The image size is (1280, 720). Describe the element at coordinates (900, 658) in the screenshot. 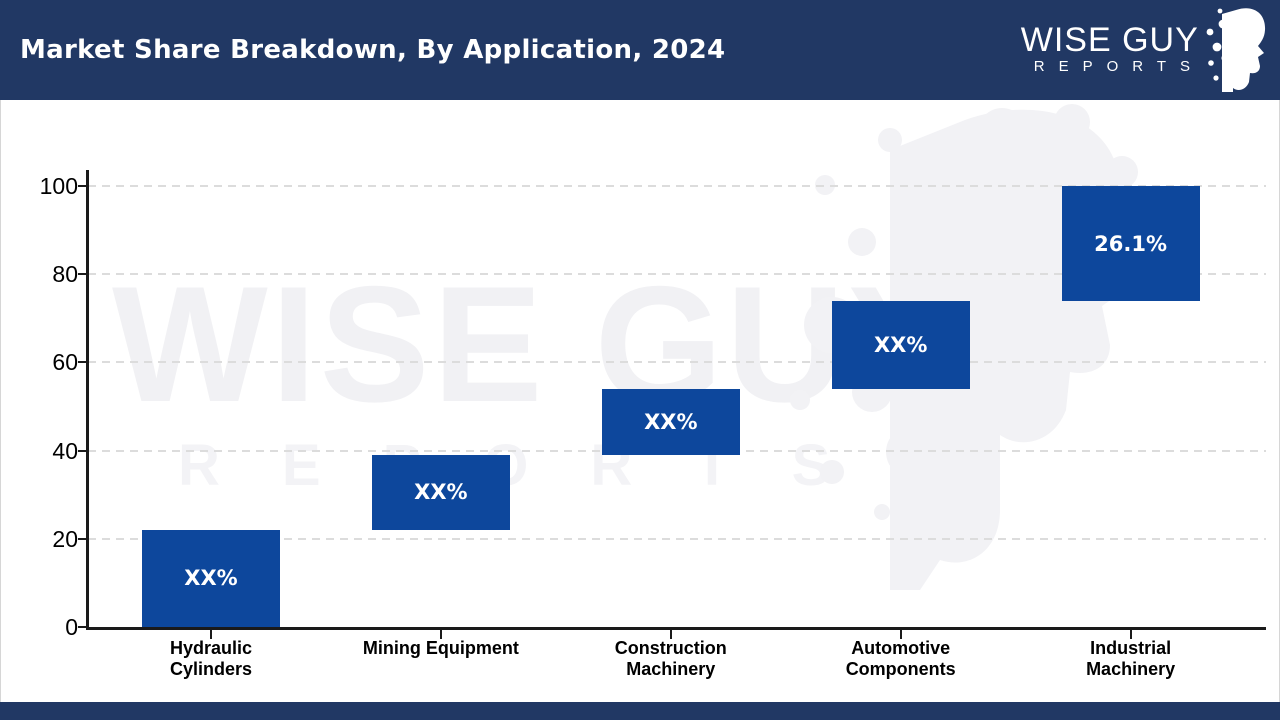

I see `category-label: Automotive Components` at that location.